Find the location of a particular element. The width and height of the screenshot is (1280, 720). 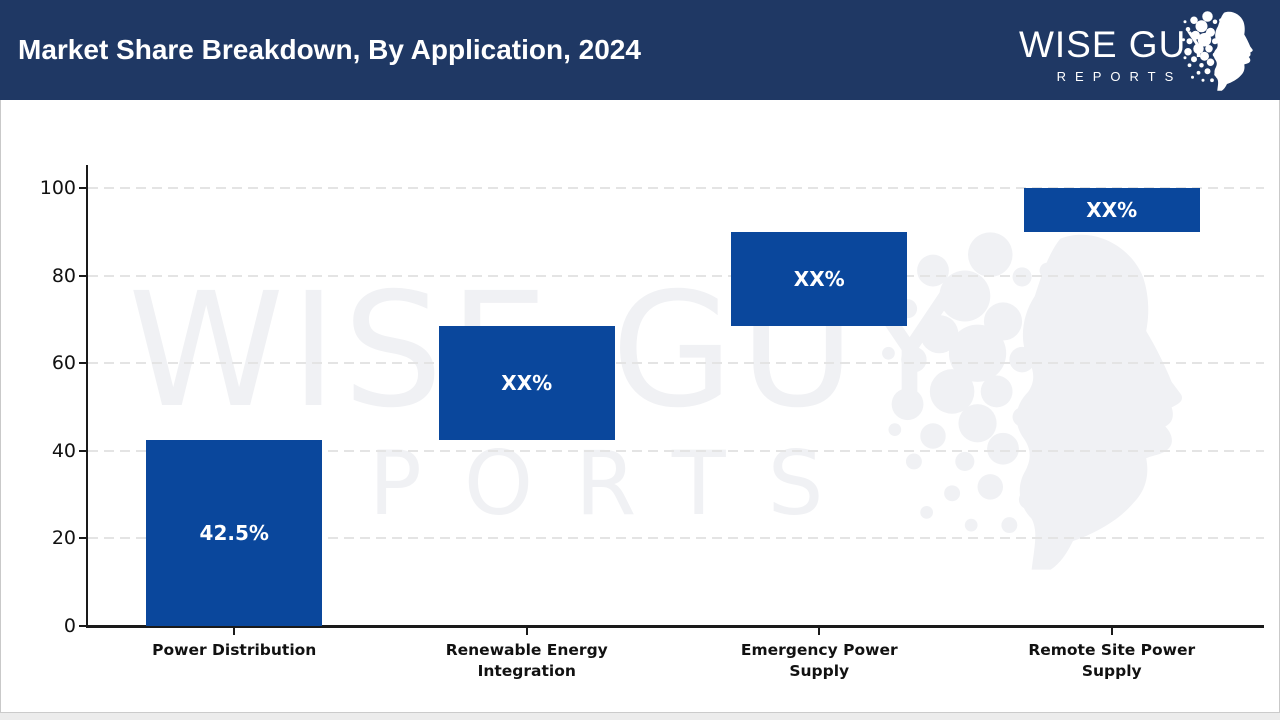

y-axis-line is located at coordinates (87, 396).